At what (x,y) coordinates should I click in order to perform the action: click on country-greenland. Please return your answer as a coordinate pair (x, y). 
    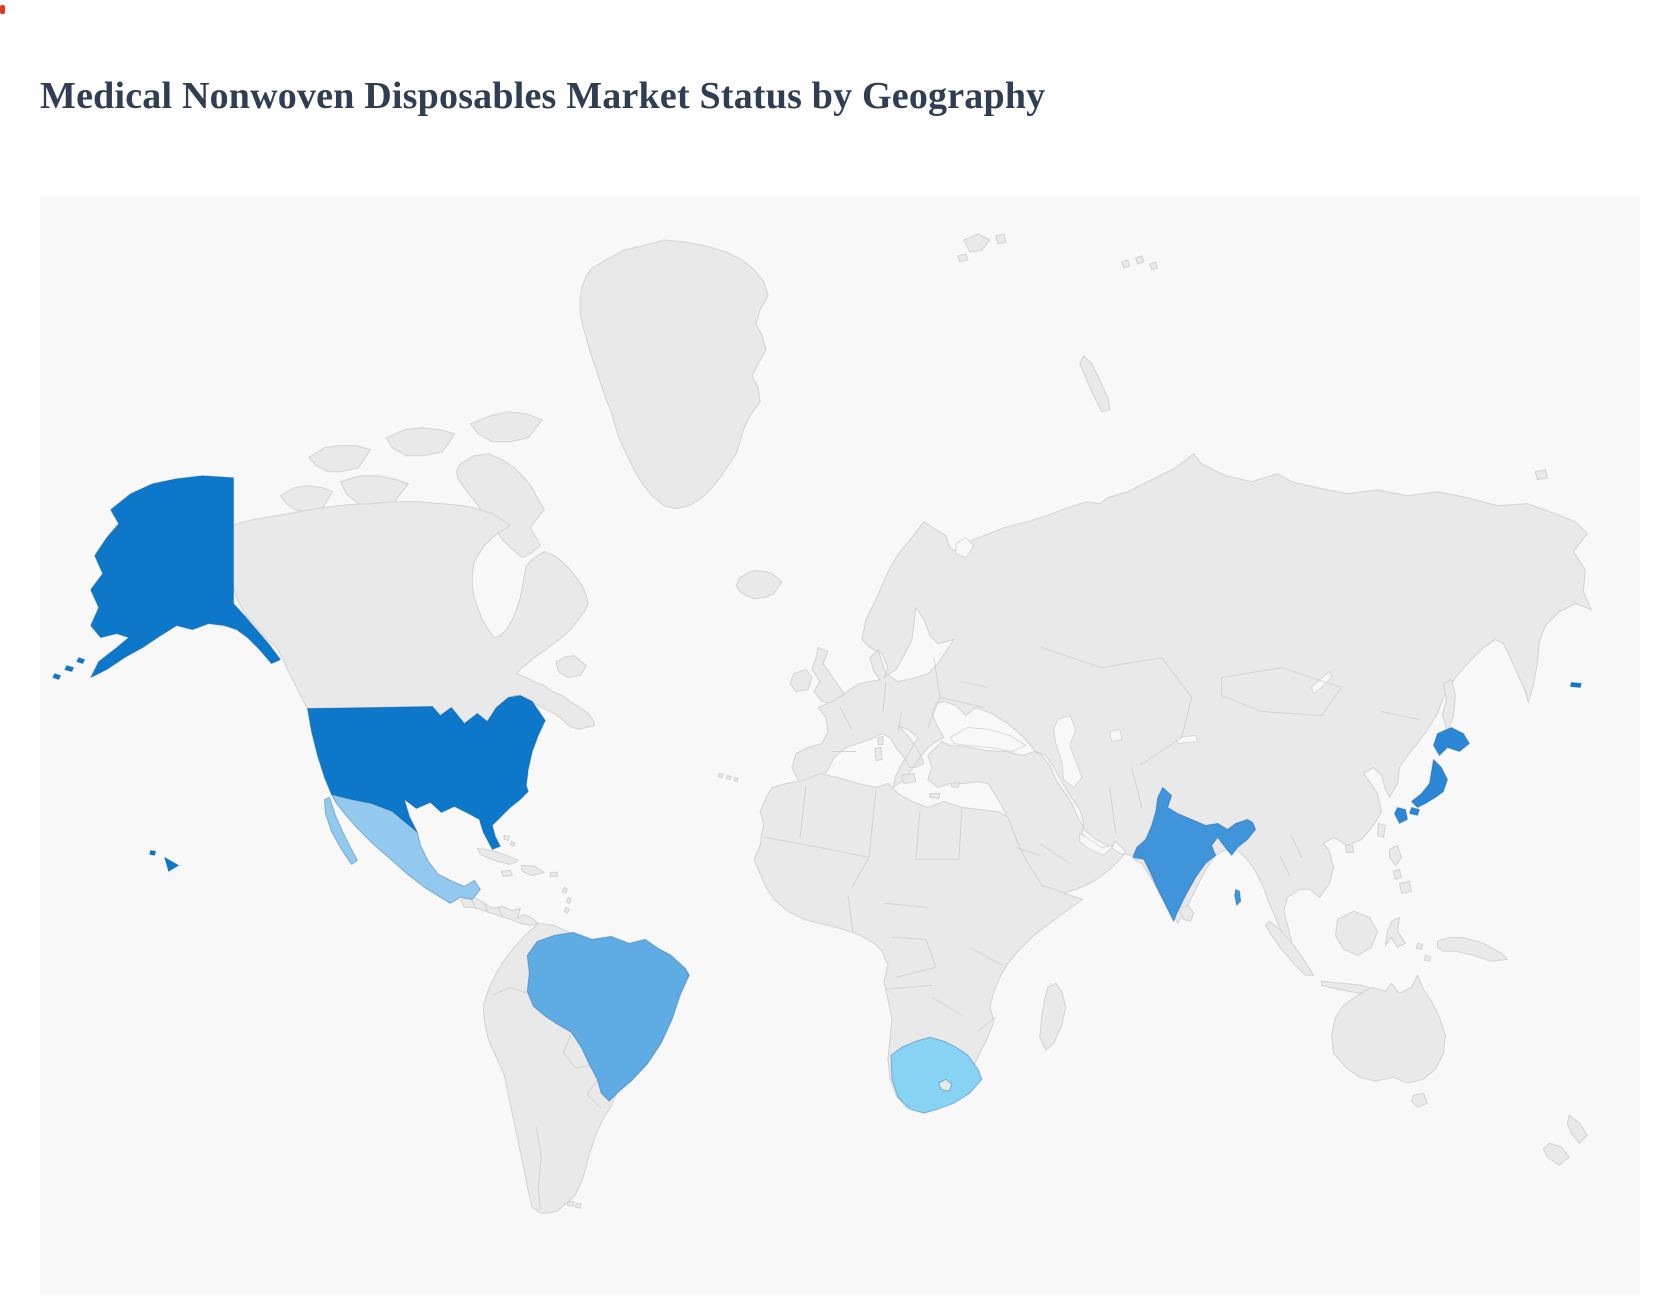
    Looking at the image, I should click on (674, 374).